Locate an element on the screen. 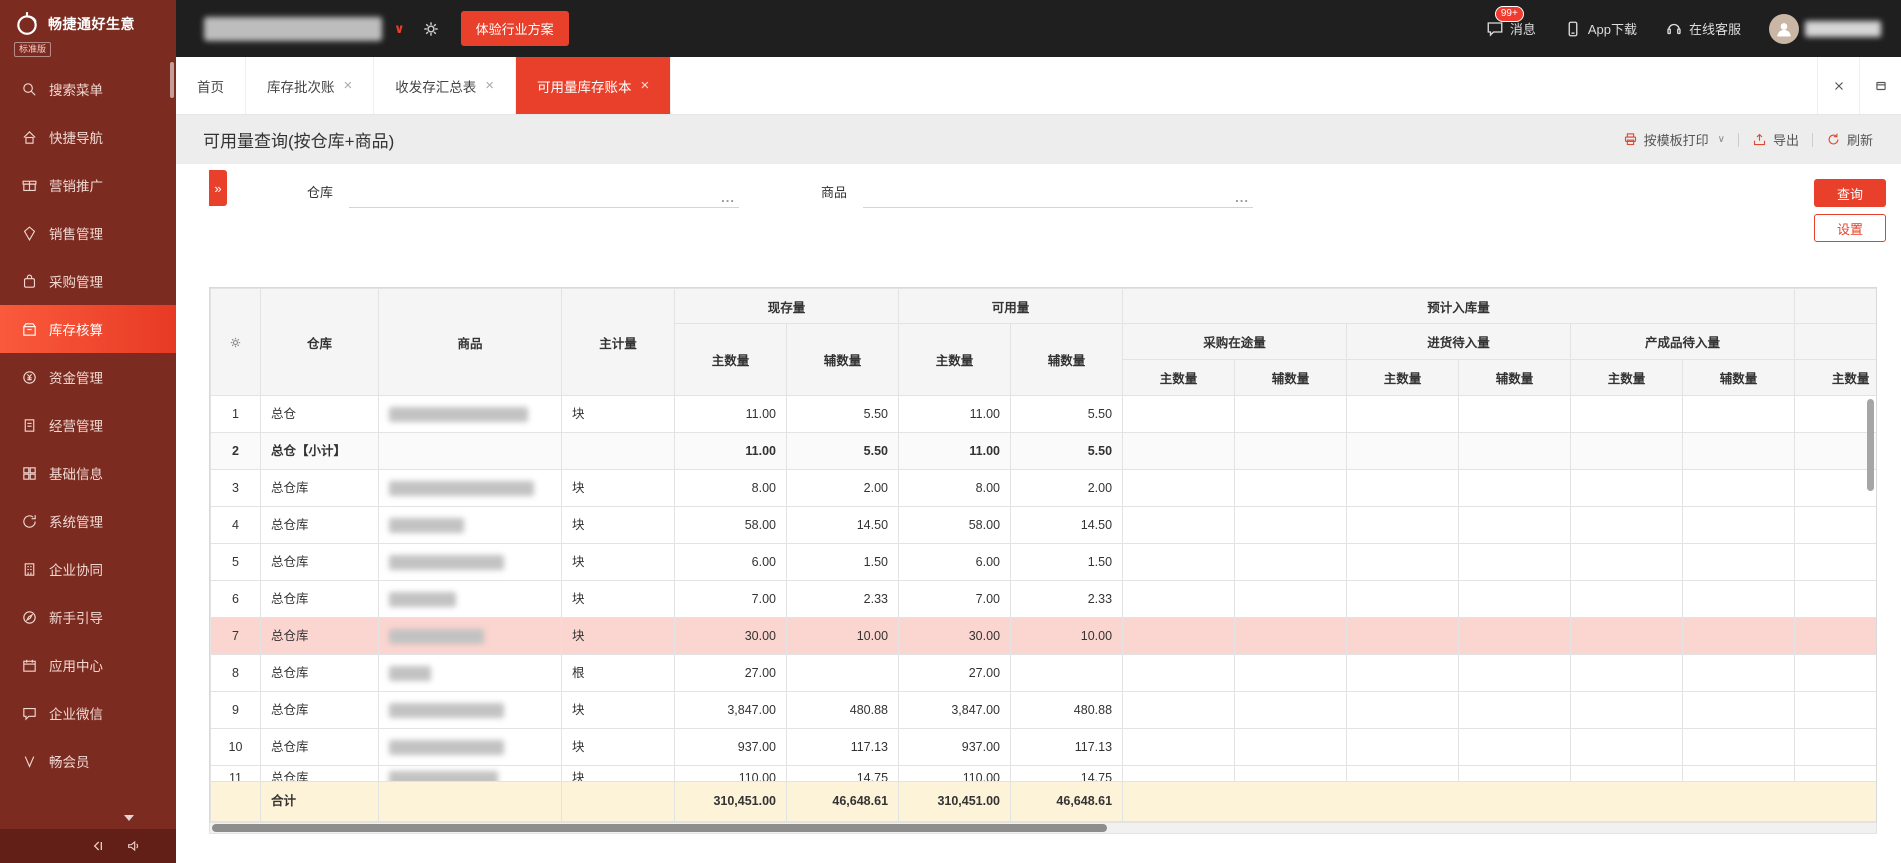  cell-available-main-qty: 27.00 is located at coordinates (955, 673).